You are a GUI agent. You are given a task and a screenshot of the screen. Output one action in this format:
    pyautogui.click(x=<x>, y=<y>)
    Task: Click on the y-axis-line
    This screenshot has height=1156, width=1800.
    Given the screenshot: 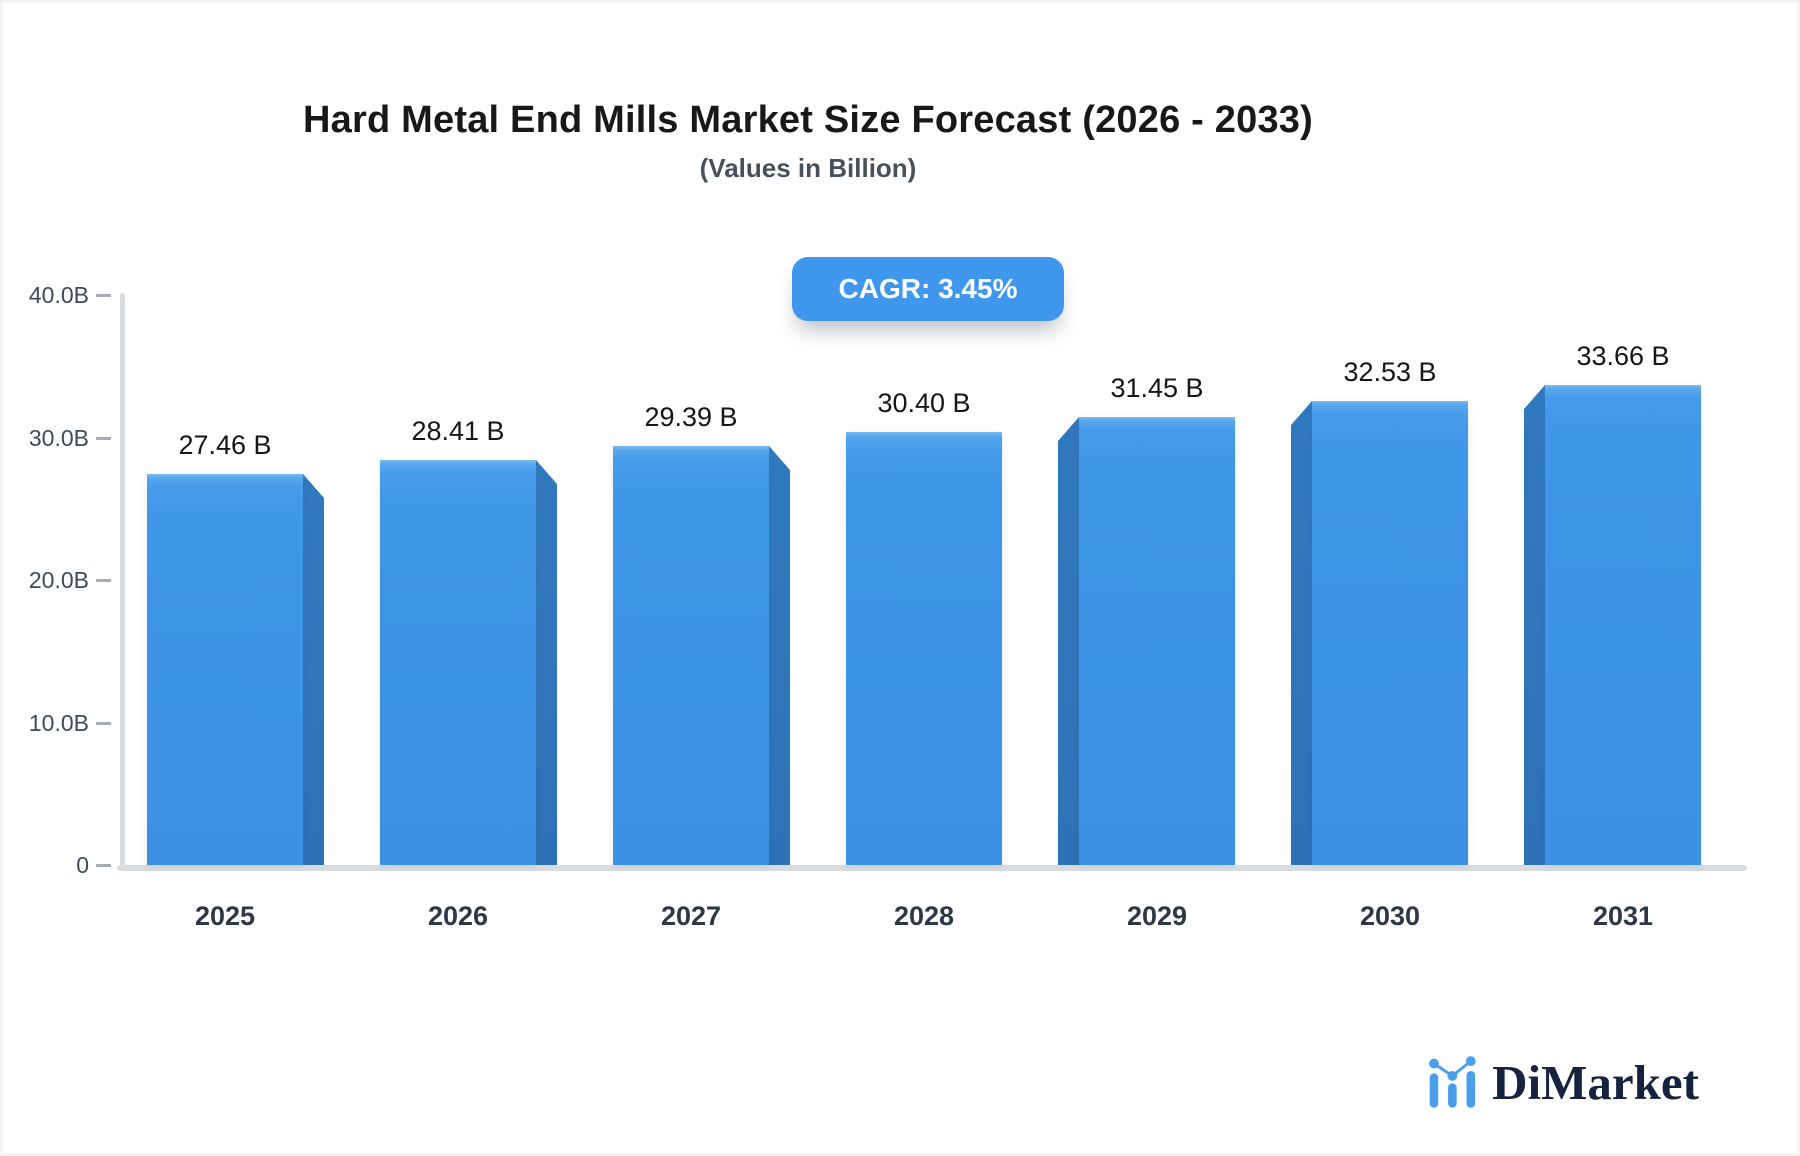 What is the action you would take?
    pyautogui.click(x=122, y=582)
    